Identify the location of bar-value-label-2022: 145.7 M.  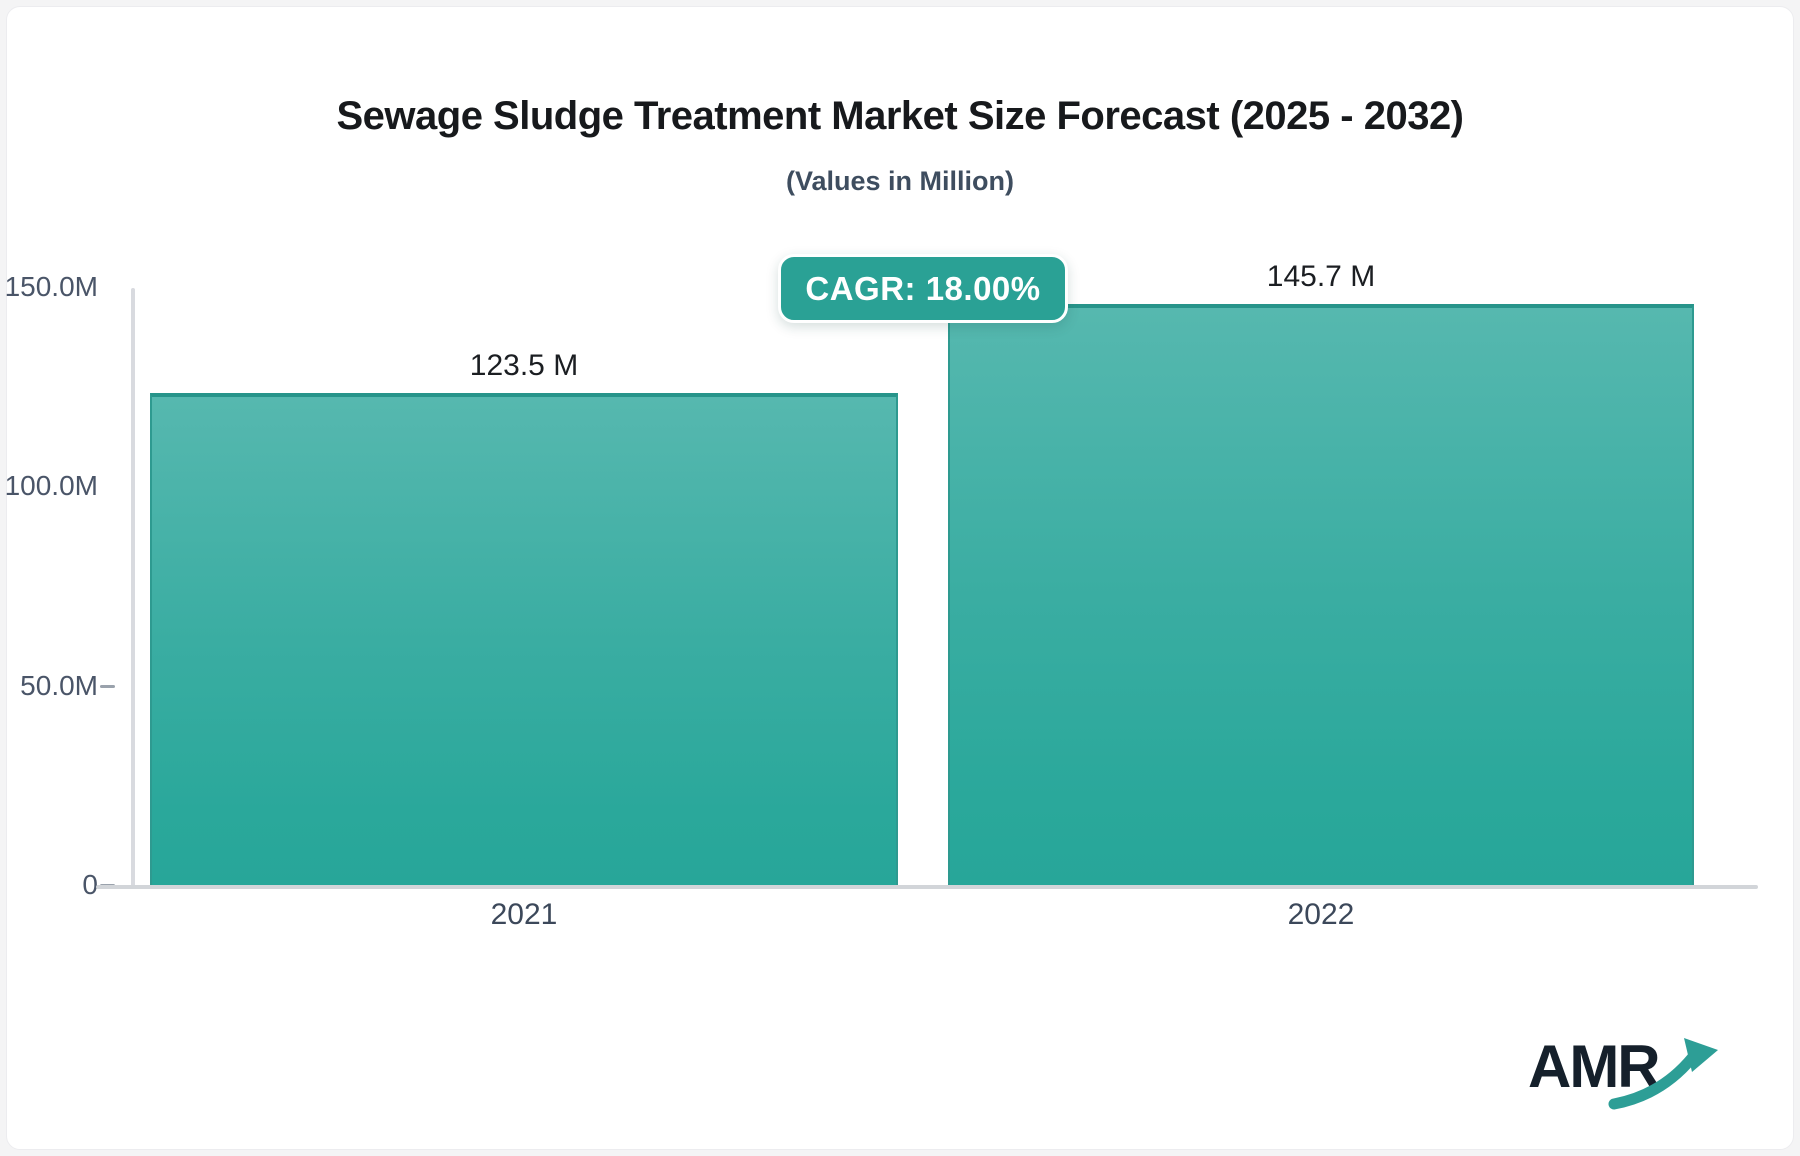
(1321, 276).